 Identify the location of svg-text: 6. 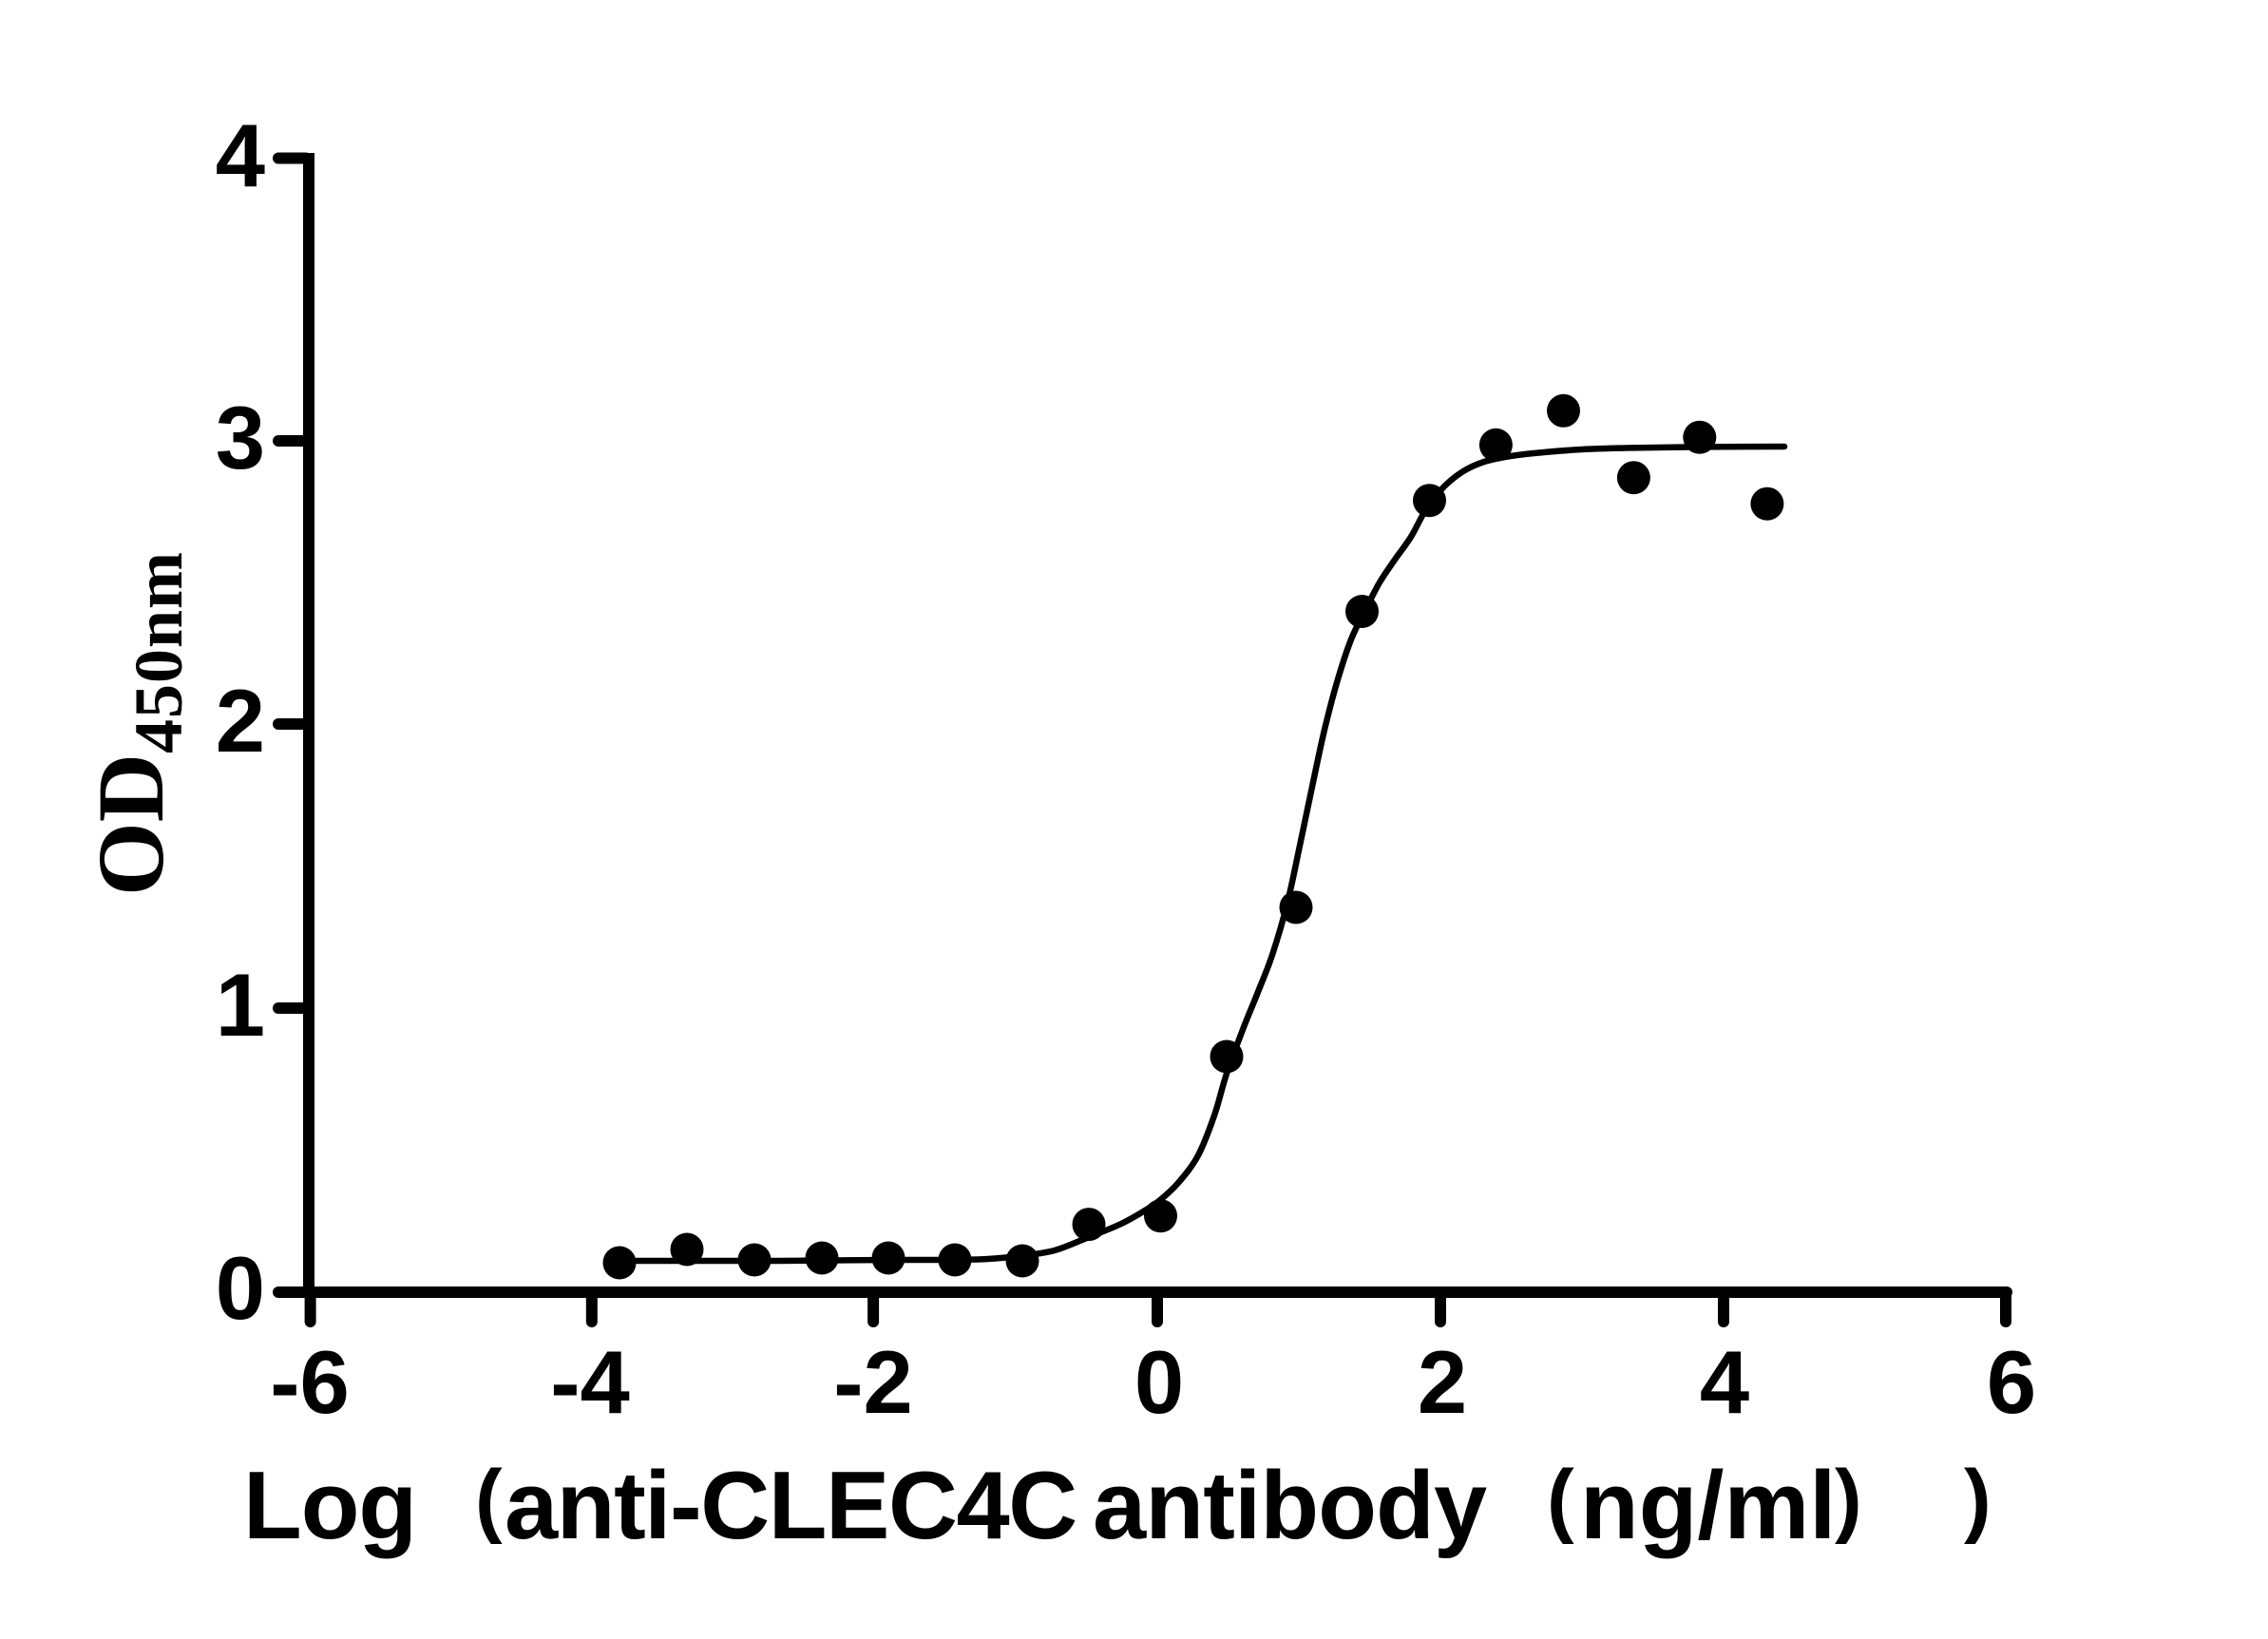
(2011, 1382).